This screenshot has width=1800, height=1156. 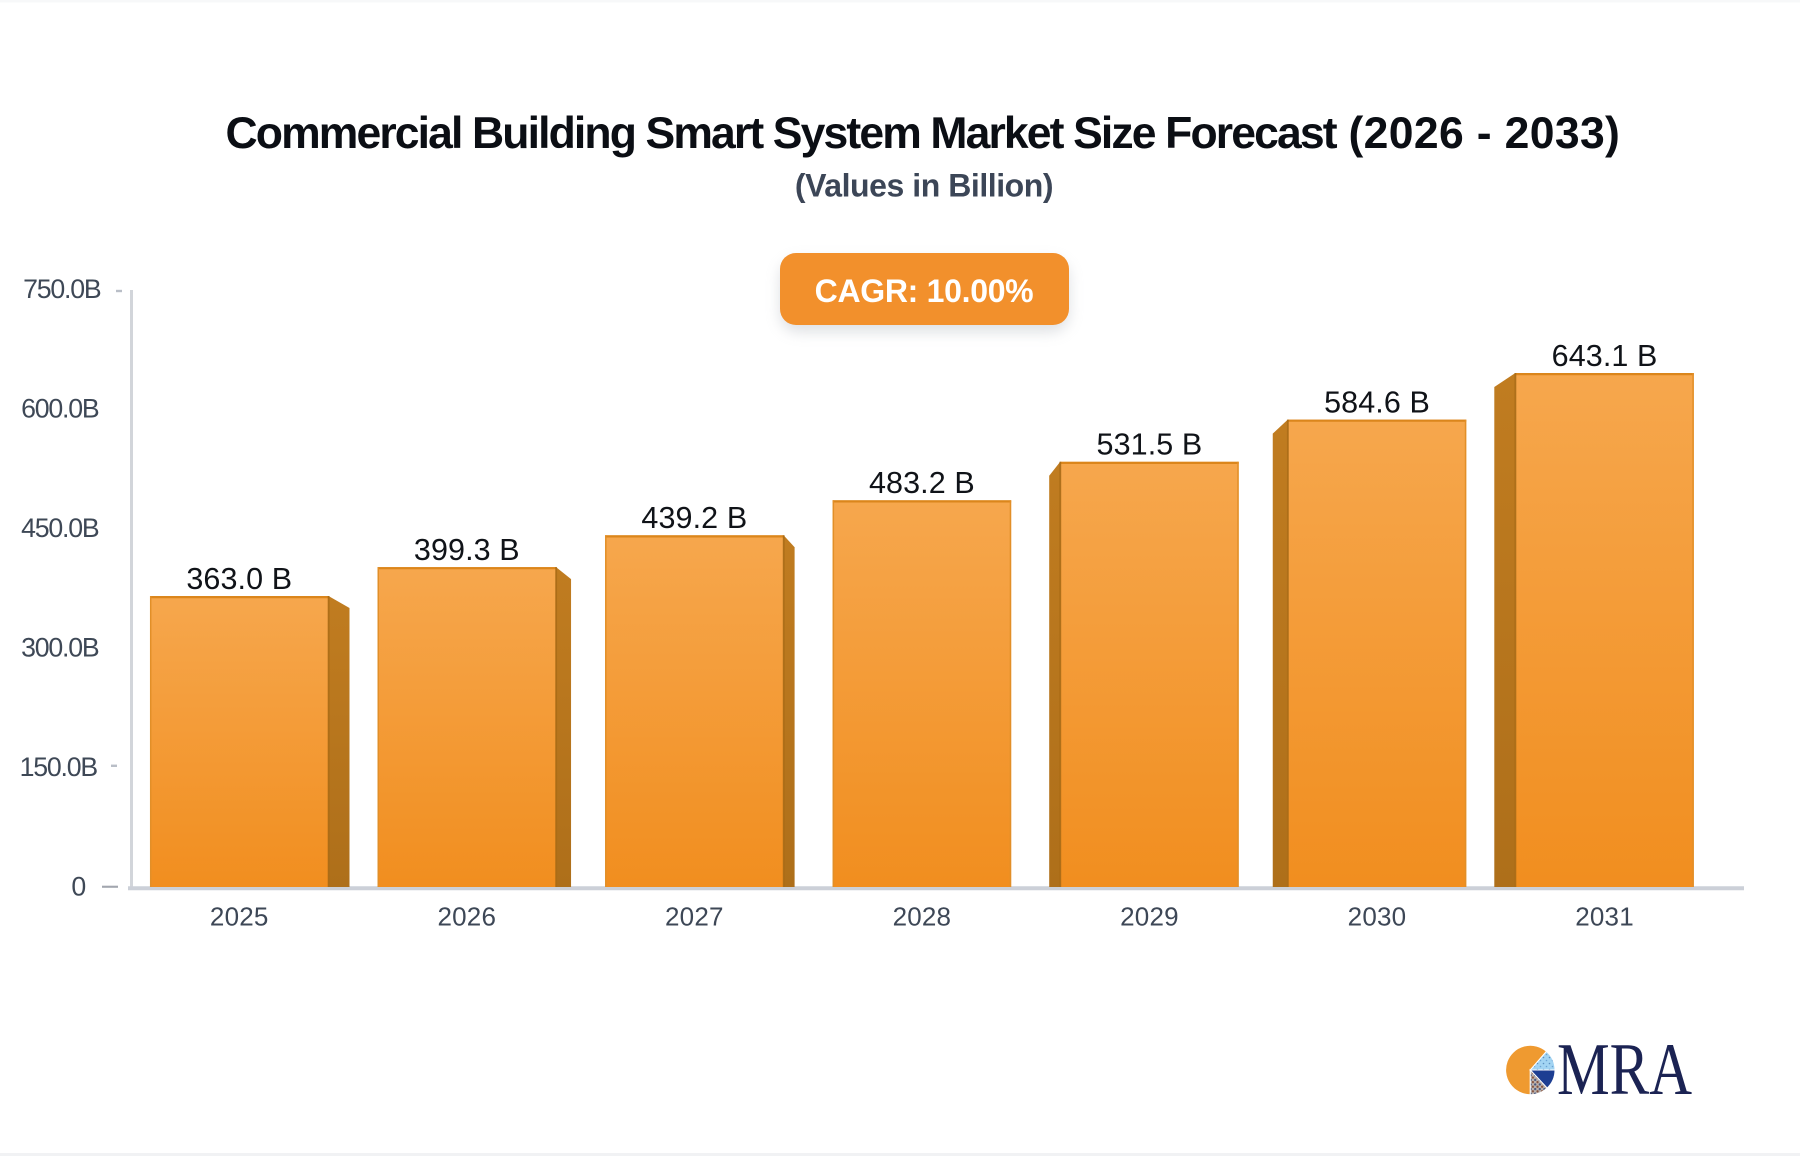 I want to click on svg-text: 439.2 B, so click(x=694, y=518).